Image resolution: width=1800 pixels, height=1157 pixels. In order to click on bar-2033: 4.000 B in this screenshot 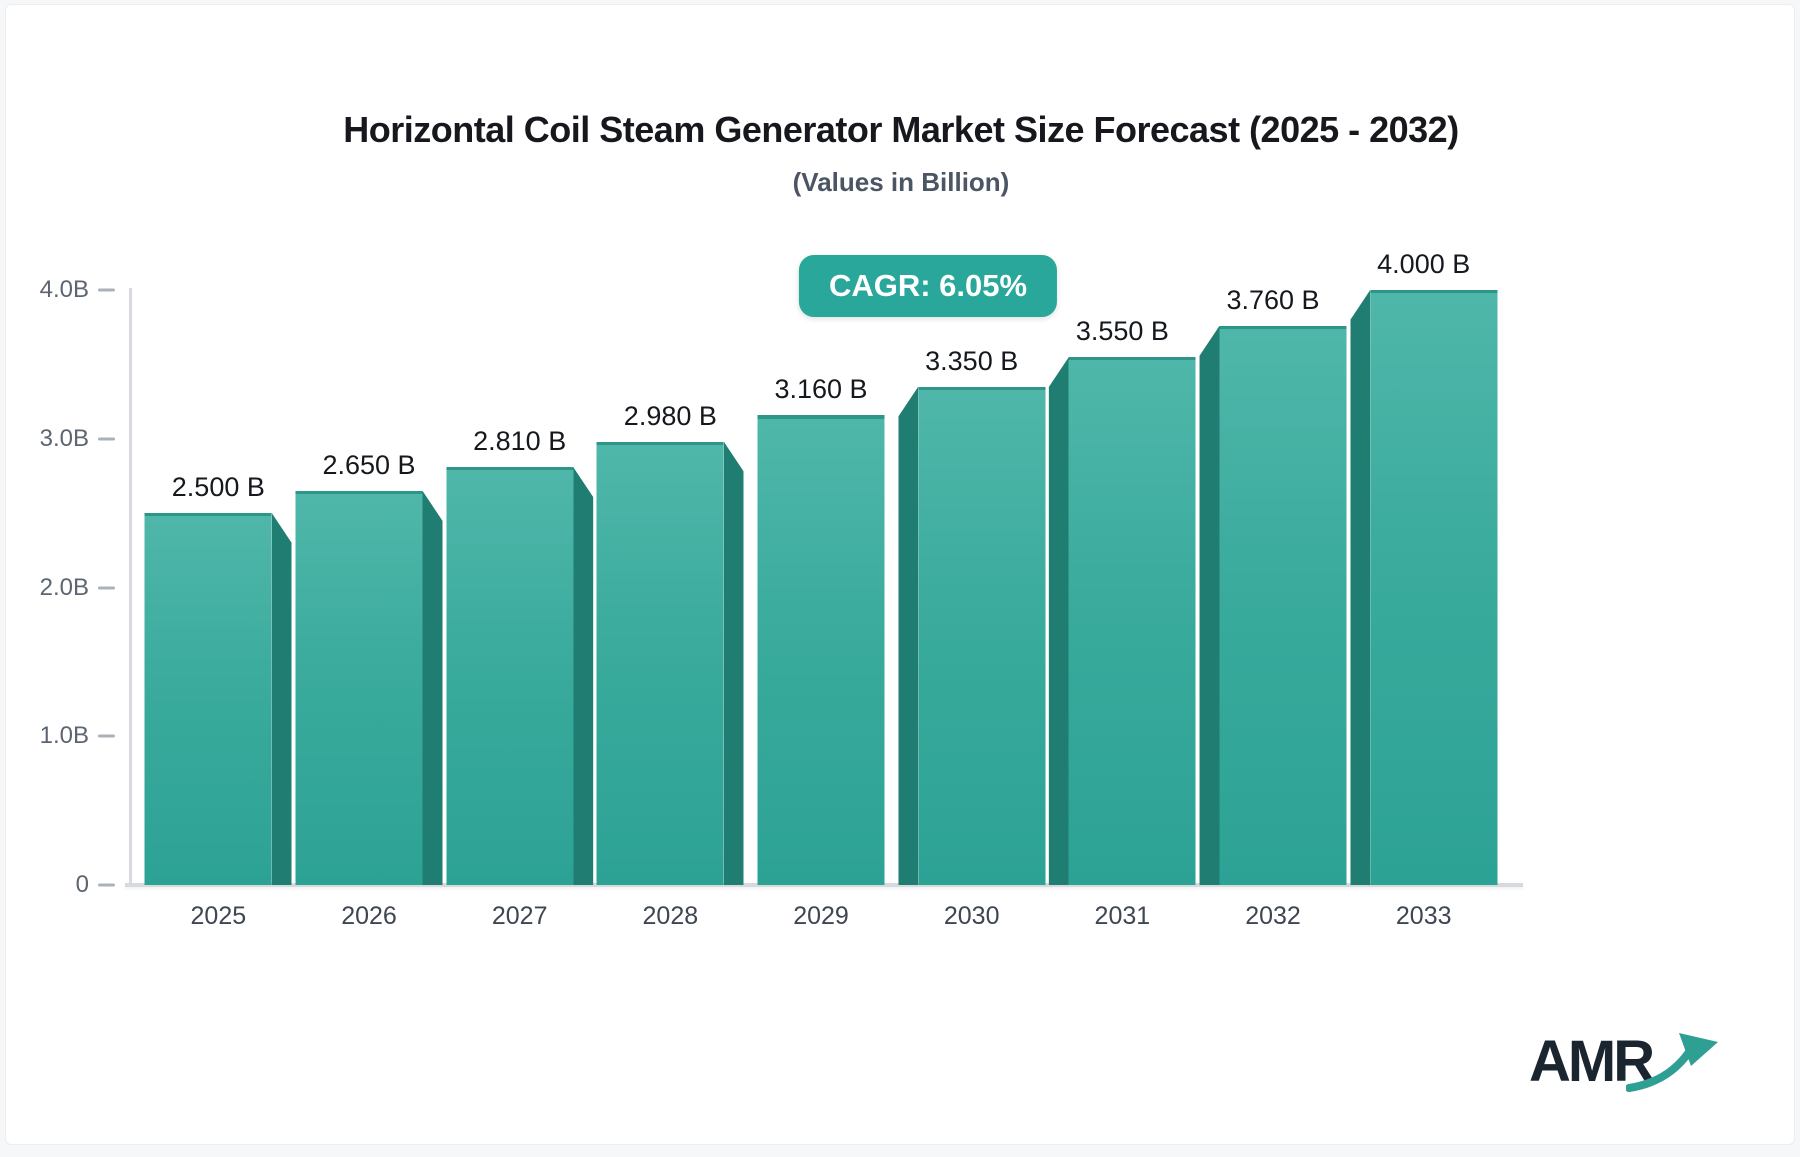, I will do `click(1423, 587)`.